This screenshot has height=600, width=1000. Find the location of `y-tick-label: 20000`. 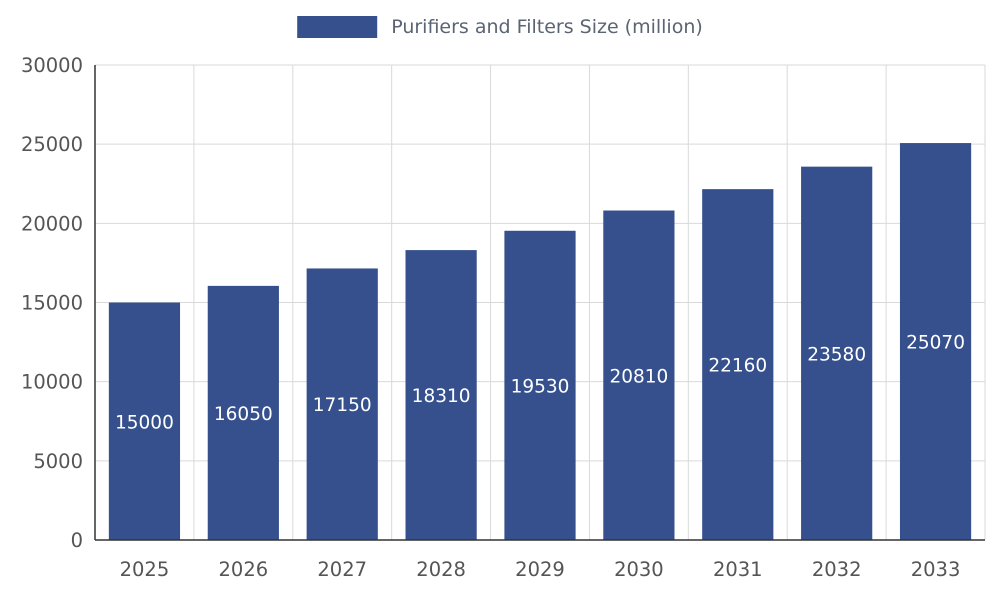

y-tick-label: 20000 is located at coordinates (52, 223).